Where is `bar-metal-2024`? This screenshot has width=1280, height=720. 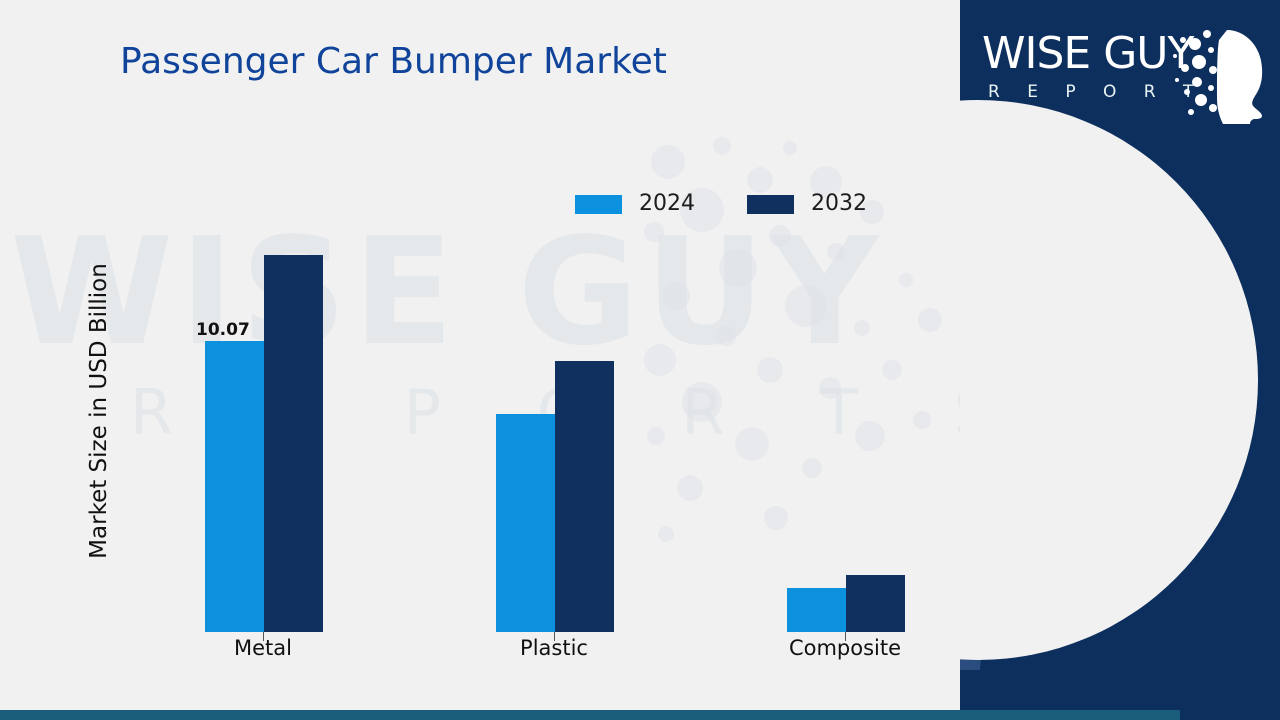 bar-metal-2024 is located at coordinates (234, 486).